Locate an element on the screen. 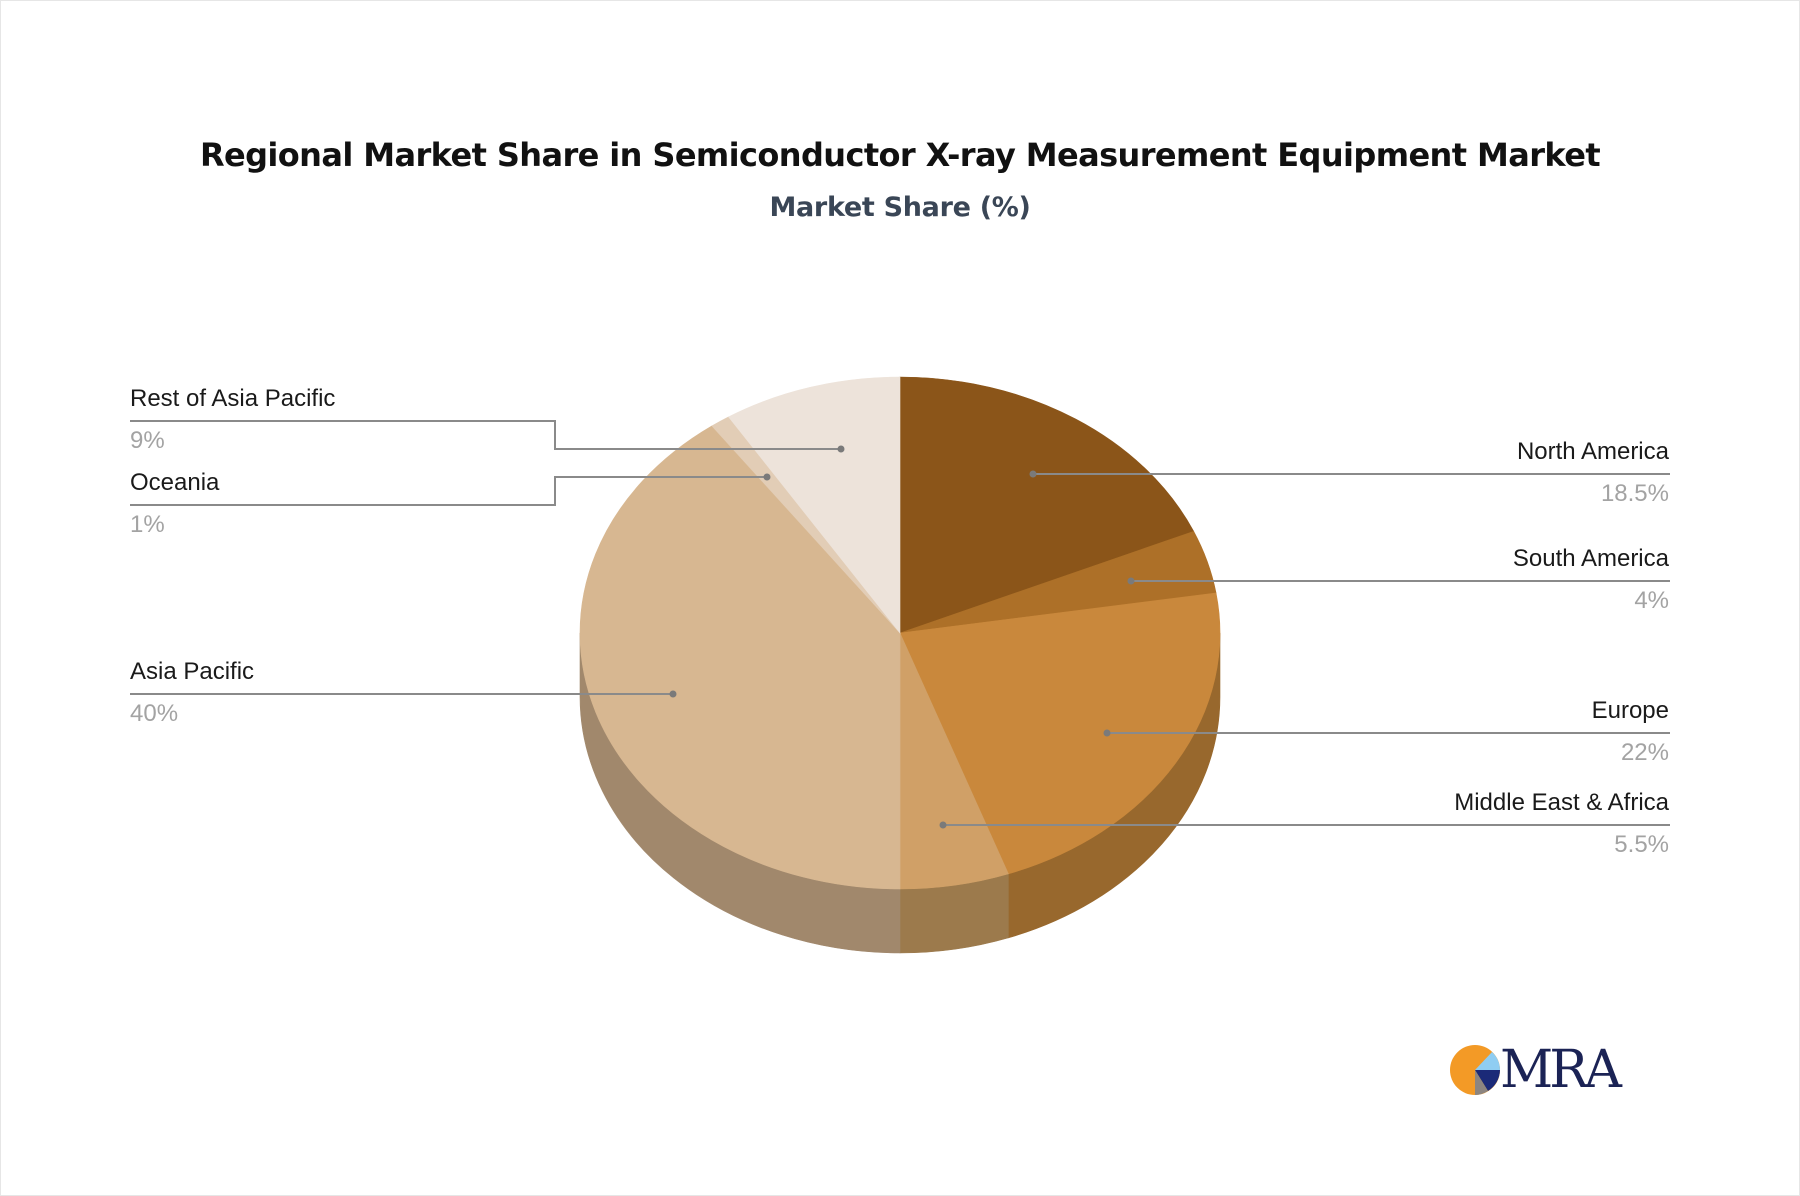  logo-text: MRA is located at coordinates (1561, 1070).